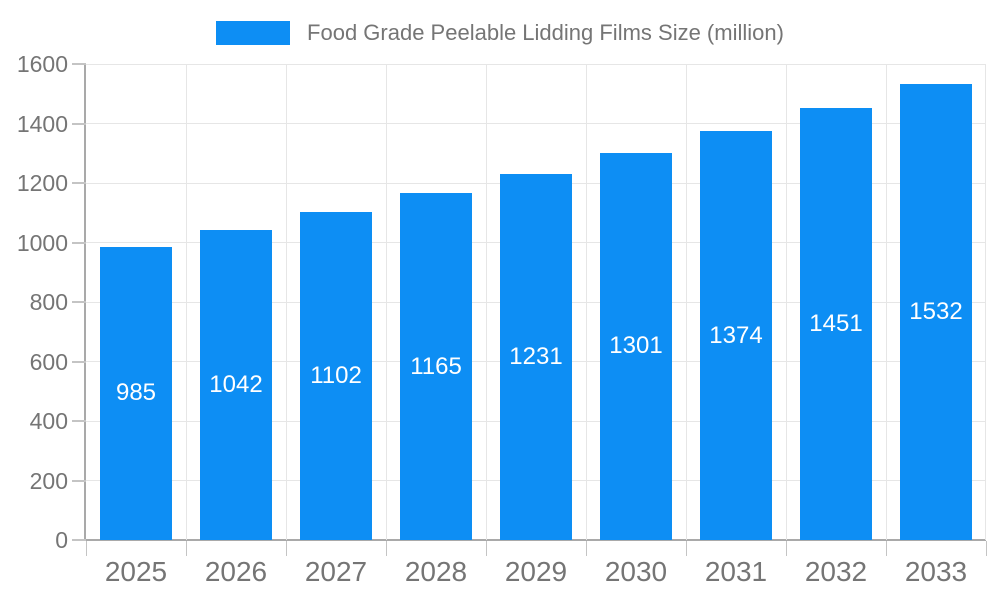  I want to click on y-tick-label: 1600, so click(42, 64).